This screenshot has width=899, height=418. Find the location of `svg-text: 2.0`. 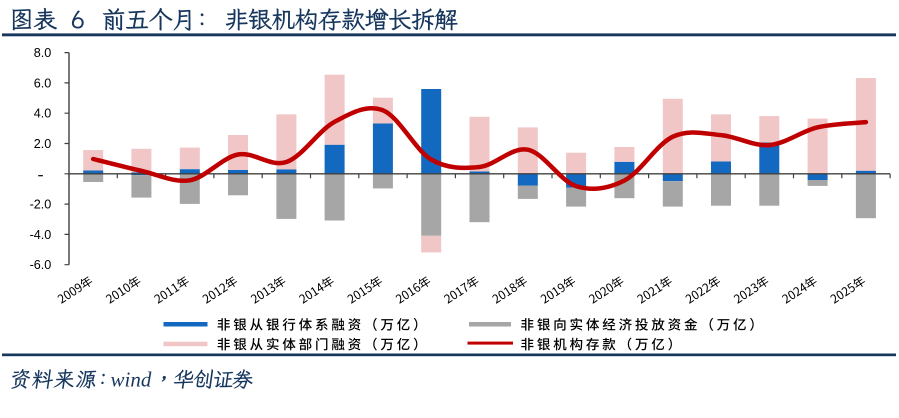

svg-text: 2.0 is located at coordinates (43, 144).